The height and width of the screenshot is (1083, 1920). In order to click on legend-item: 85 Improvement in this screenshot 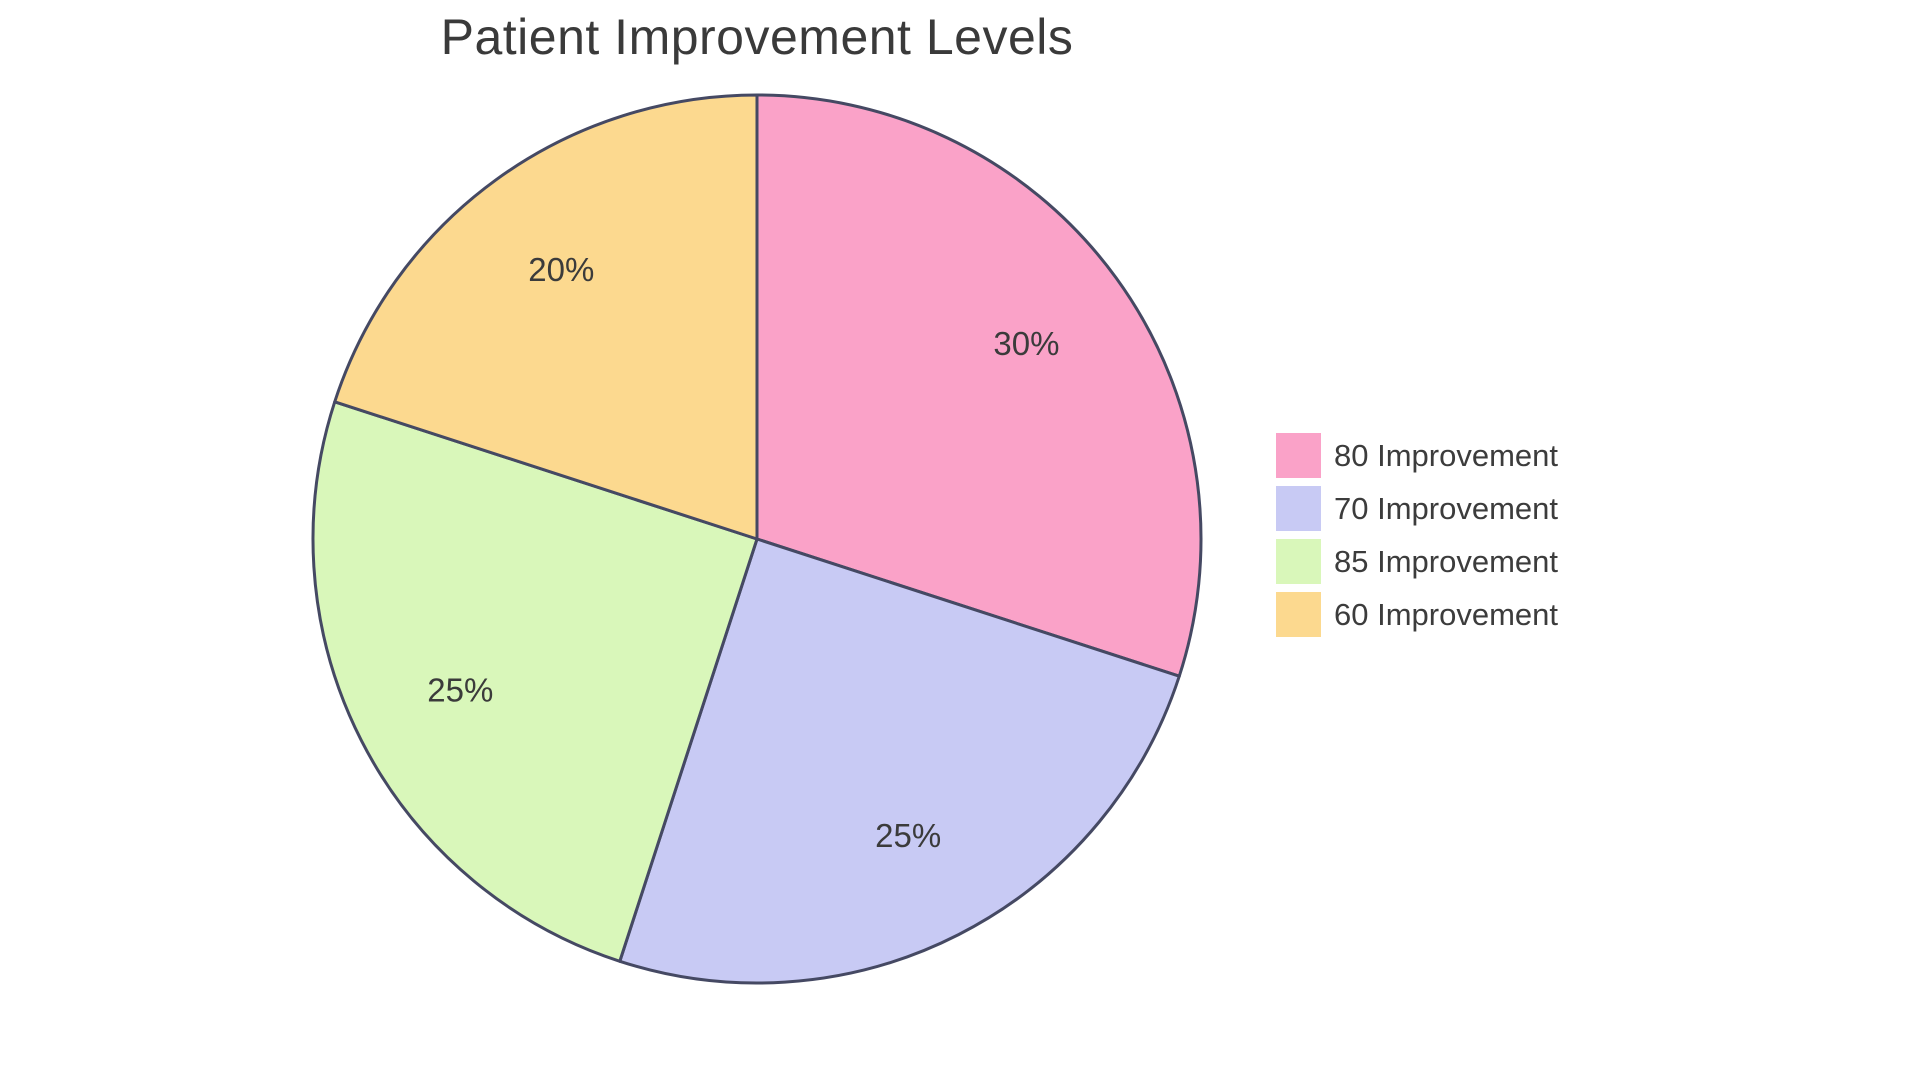, I will do `click(1417, 561)`.